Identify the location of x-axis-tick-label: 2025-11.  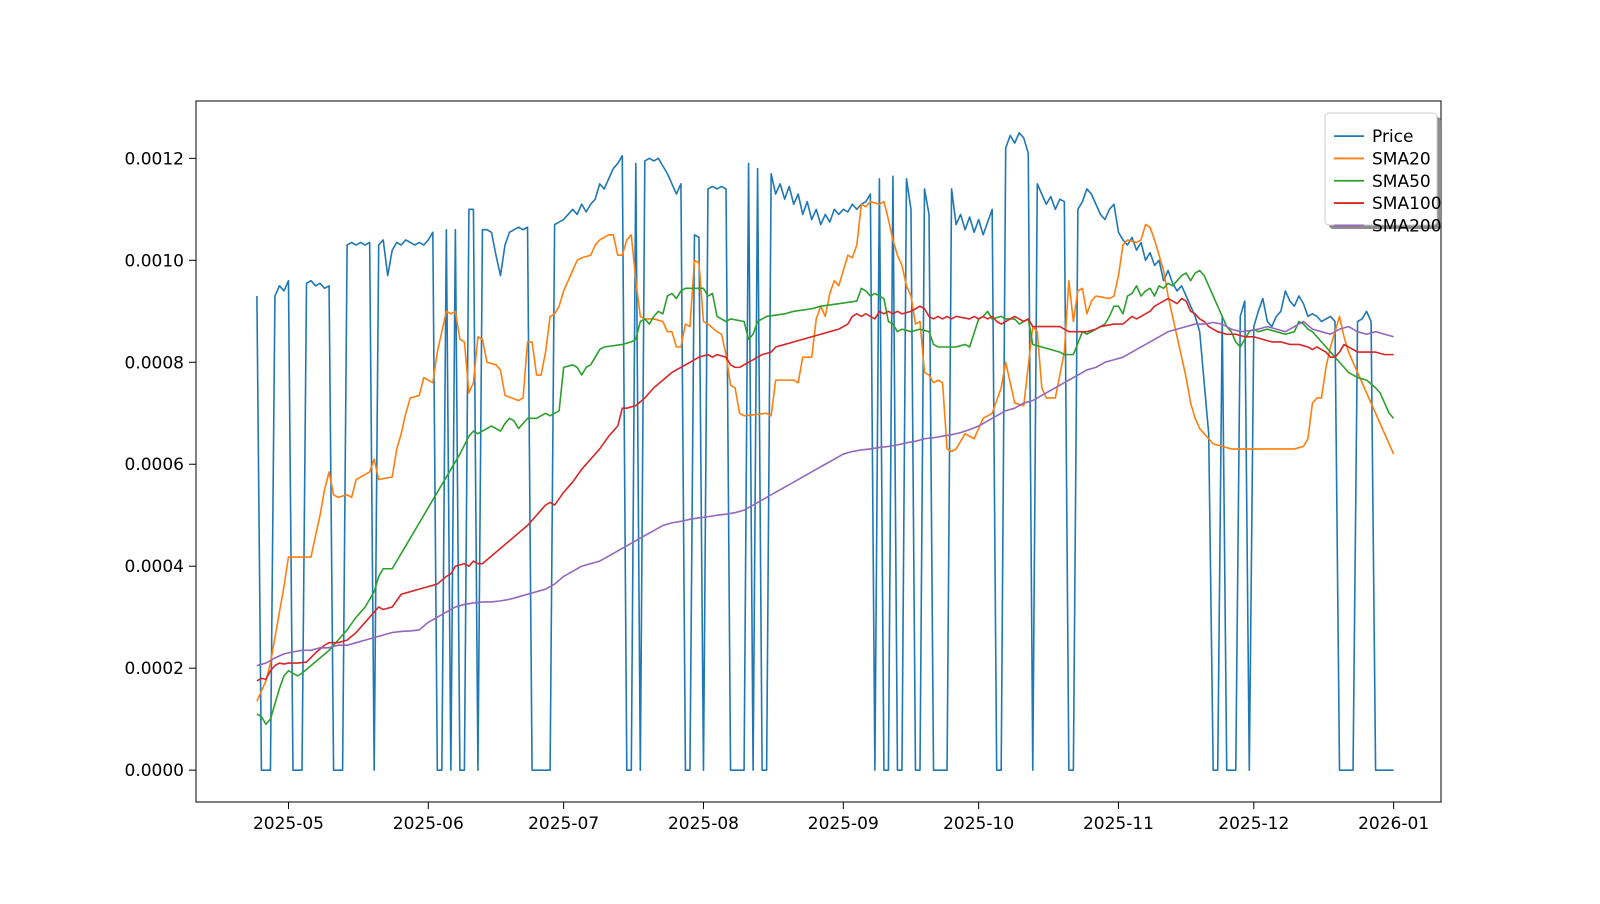
(1118, 824).